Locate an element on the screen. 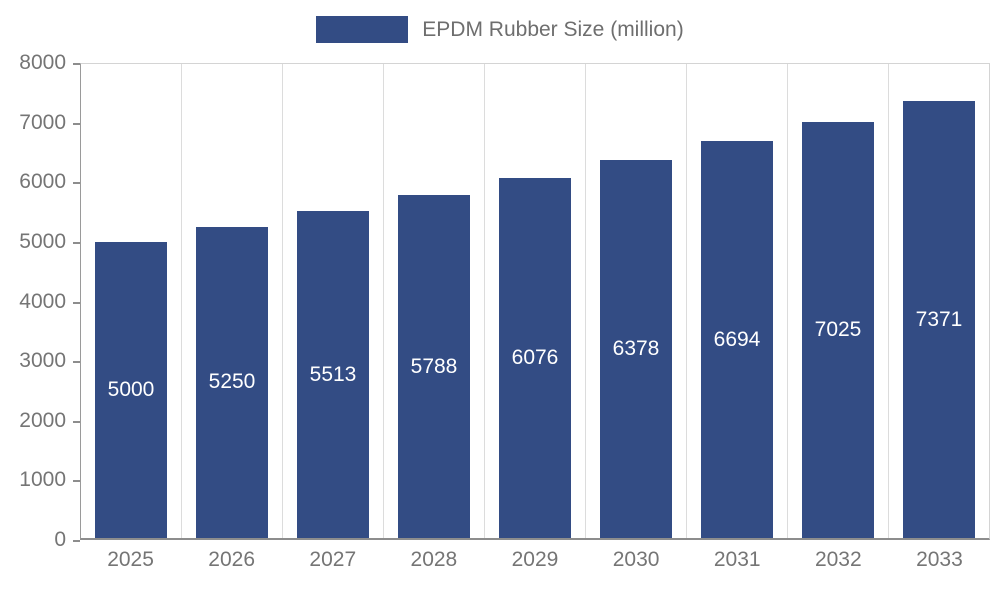 The width and height of the screenshot is (1000, 600). category-cell: 6378 is located at coordinates (636, 301).